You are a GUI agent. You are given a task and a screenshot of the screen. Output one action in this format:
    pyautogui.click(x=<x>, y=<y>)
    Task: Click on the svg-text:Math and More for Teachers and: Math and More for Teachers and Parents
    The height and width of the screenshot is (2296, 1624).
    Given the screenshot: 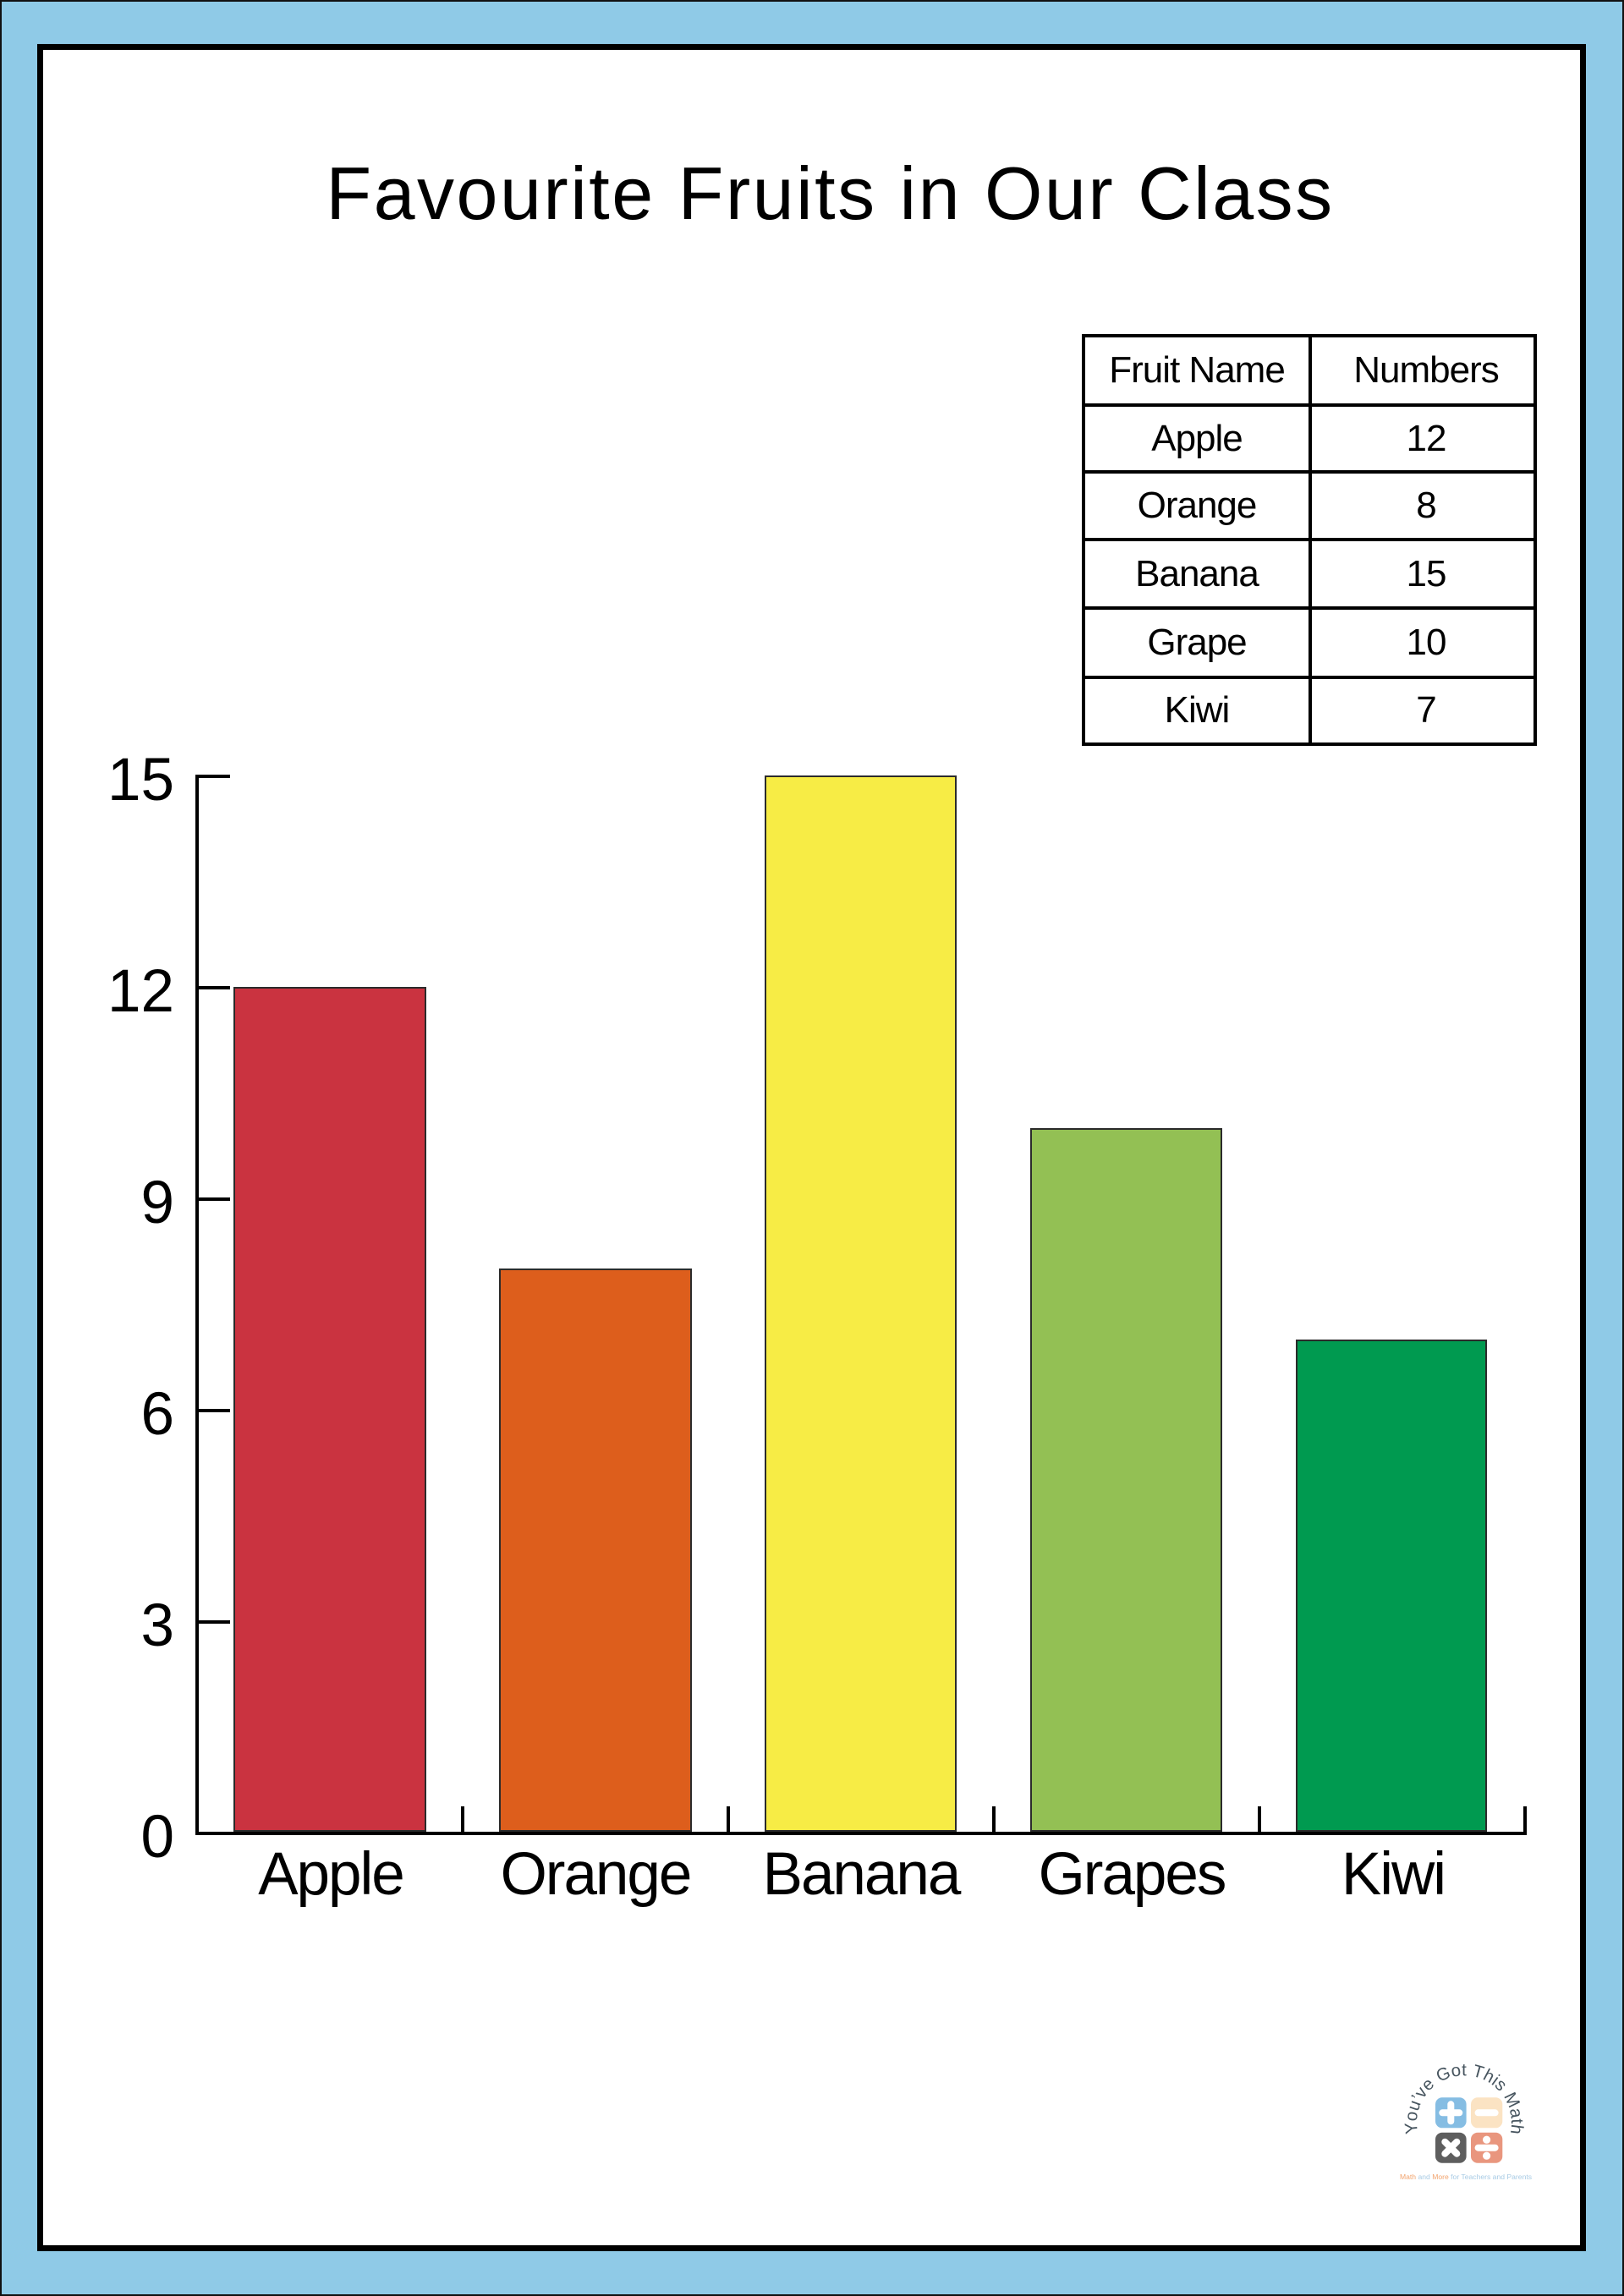 What is the action you would take?
    pyautogui.click(x=1466, y=2177)
    